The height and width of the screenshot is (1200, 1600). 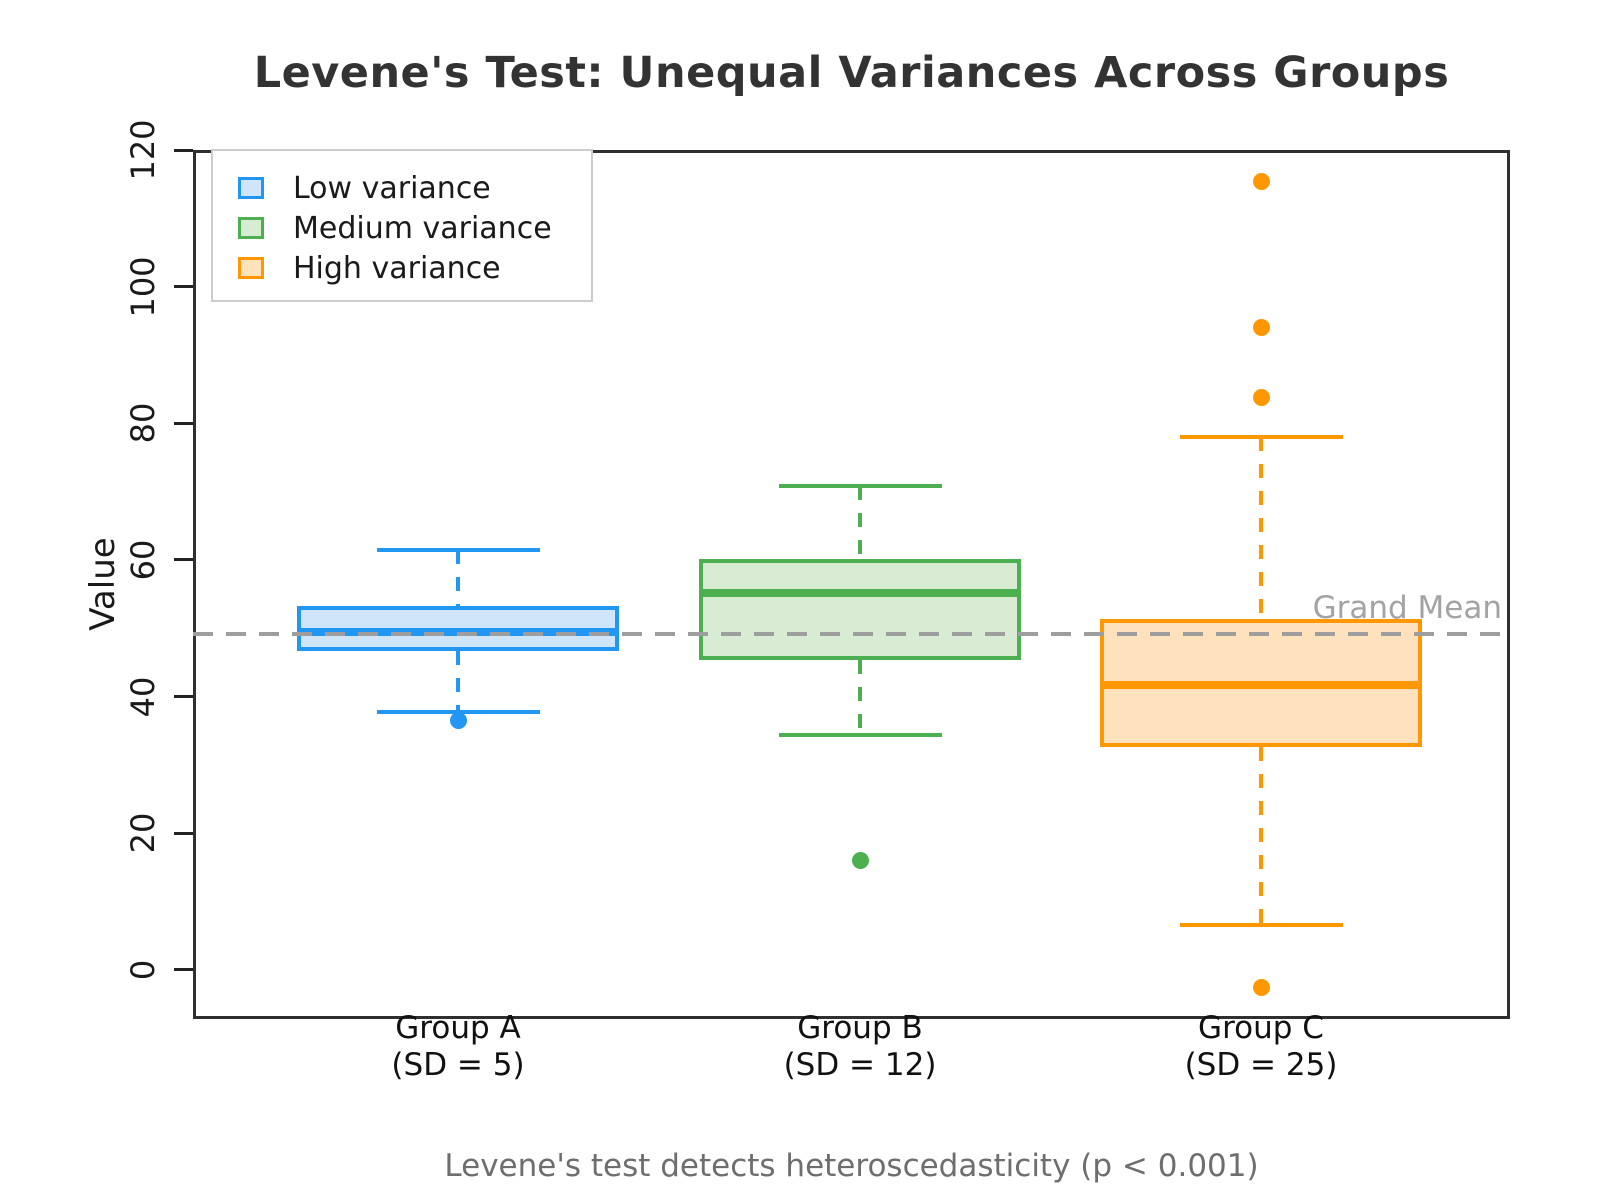 What do you see at coordinates (458, 1028) in the screenshot?
I see `group-name: Group A` at bounding box center [458, 1028].